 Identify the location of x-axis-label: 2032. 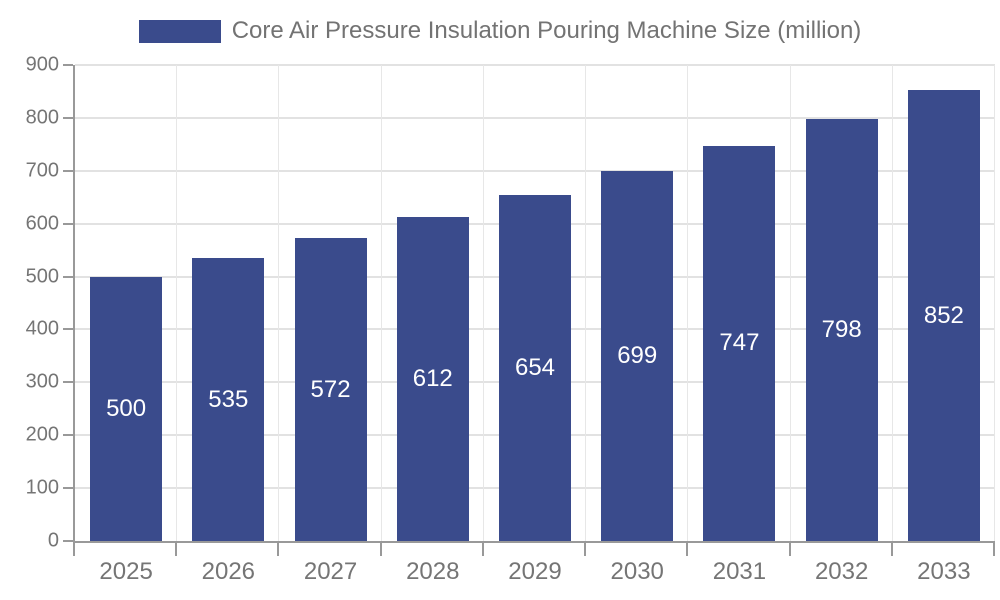
(841, 571).